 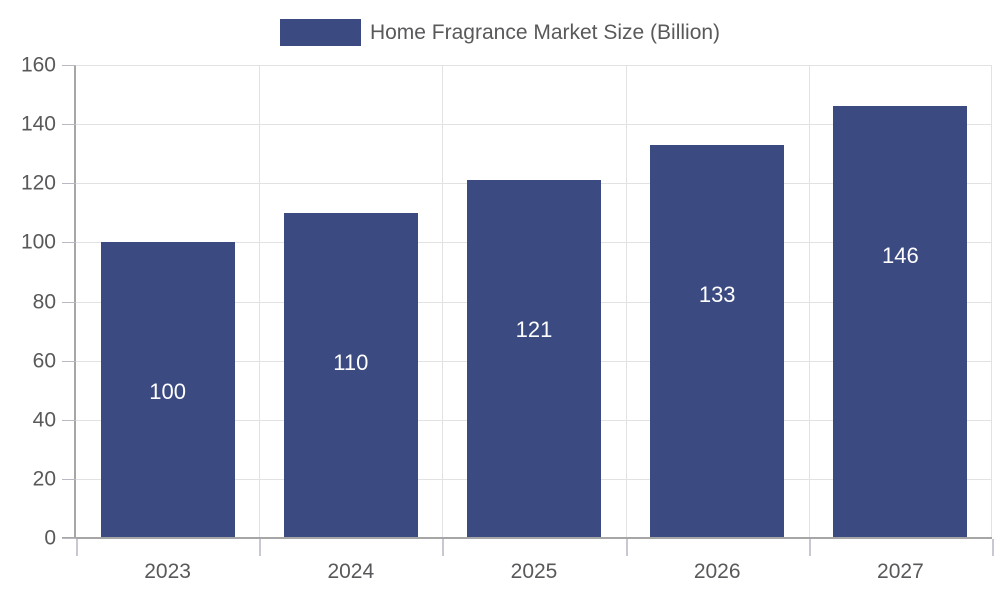 I want to click on y-axis-tick-label: 0, so click(x=50, y=538).